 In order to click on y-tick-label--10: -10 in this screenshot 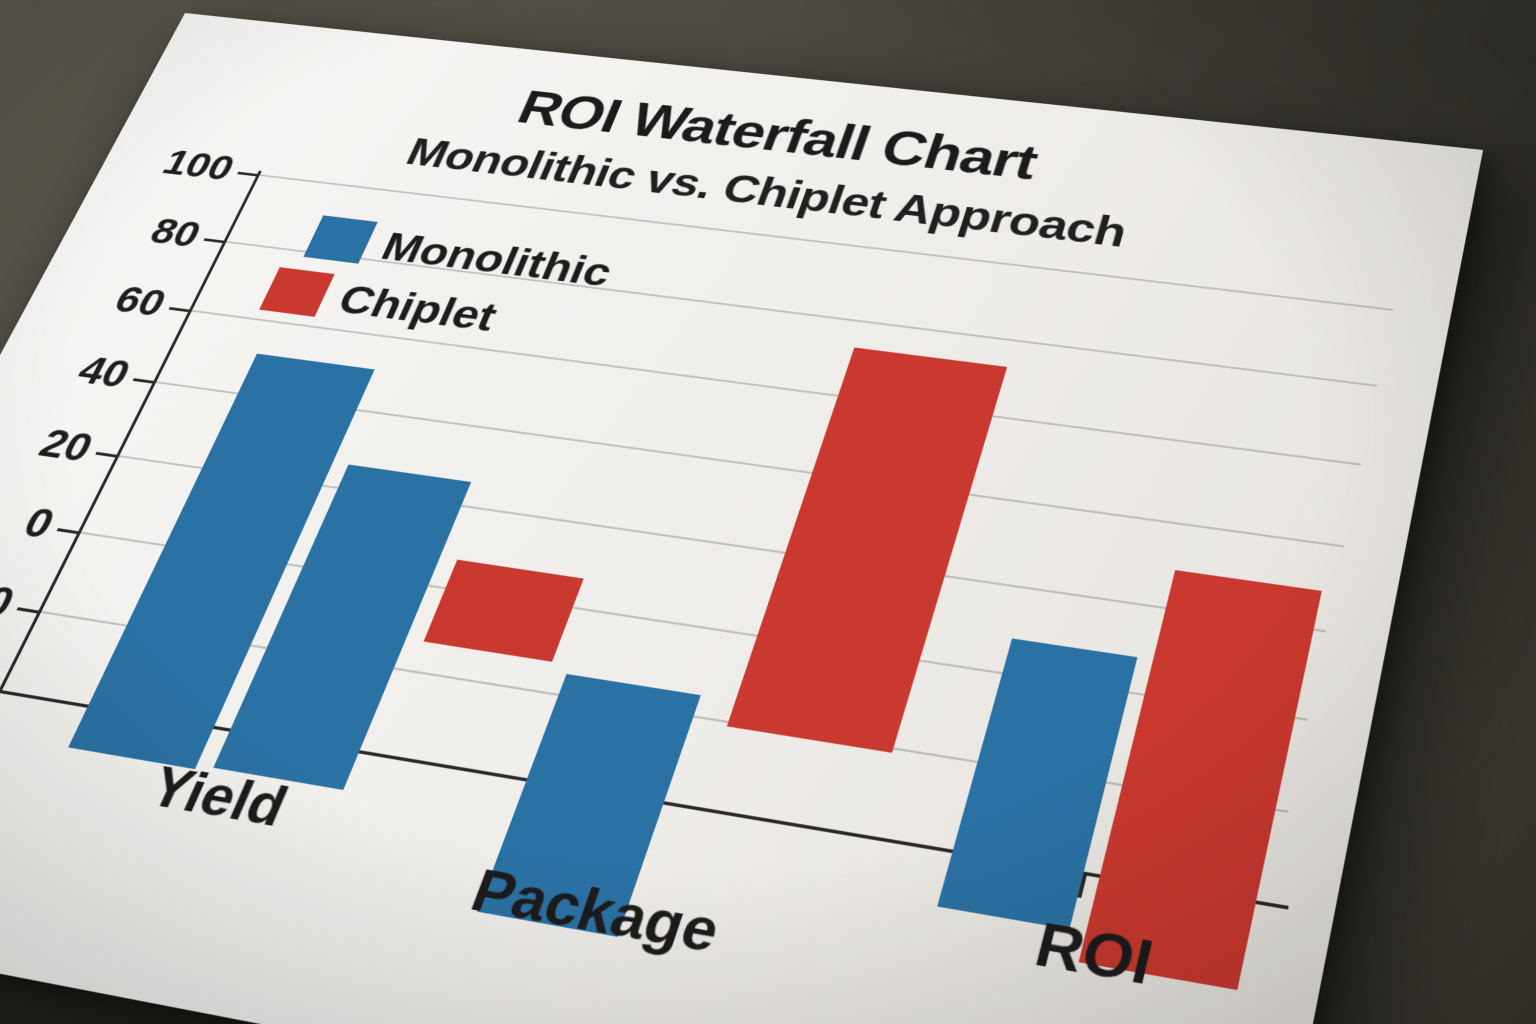, I will do `click(11, 598)`.